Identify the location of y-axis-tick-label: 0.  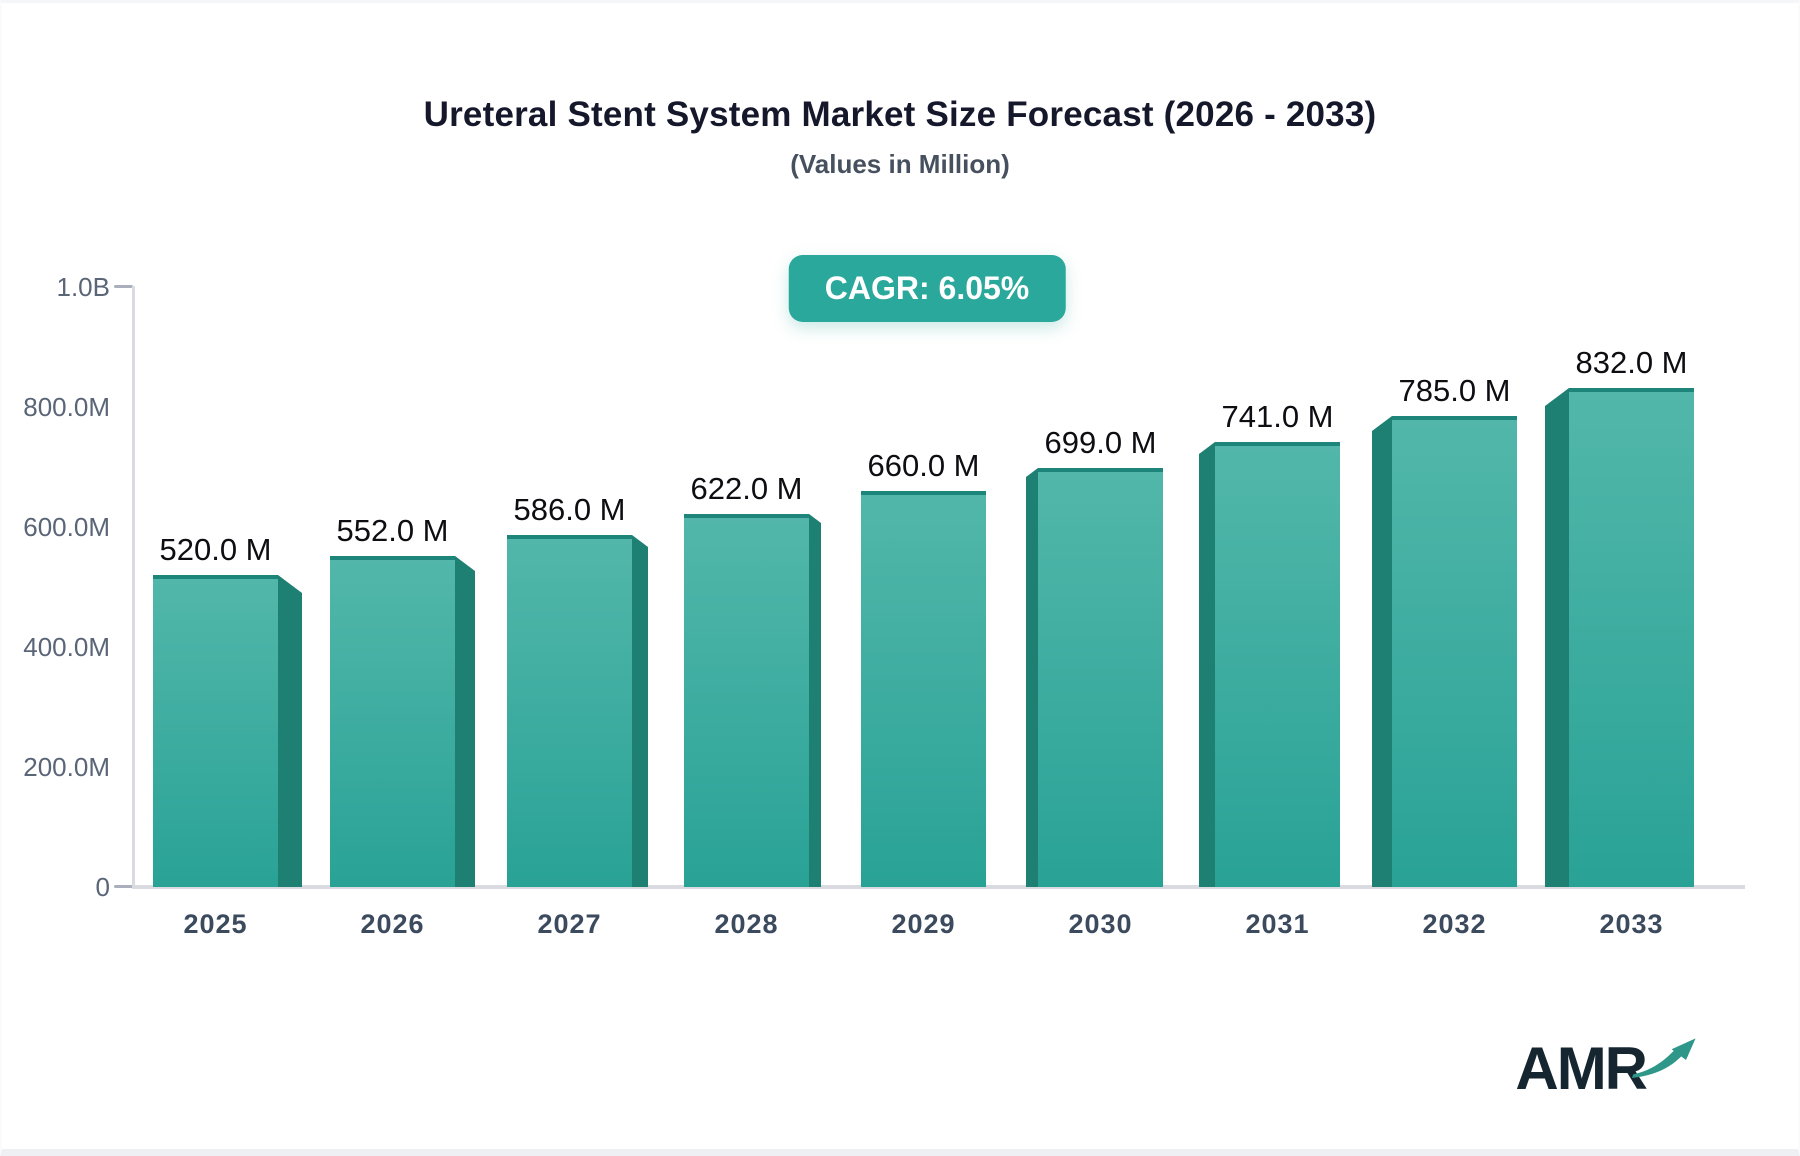
(102, 887).